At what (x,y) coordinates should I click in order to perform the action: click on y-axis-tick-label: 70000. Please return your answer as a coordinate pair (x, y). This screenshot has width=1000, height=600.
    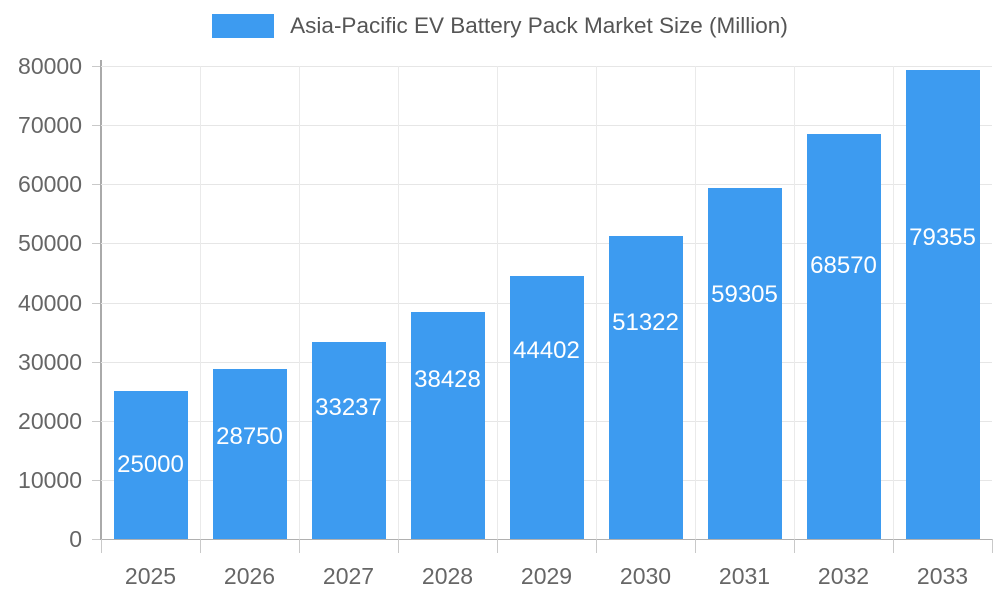
    Looking at the image, I should click on (50, 125).